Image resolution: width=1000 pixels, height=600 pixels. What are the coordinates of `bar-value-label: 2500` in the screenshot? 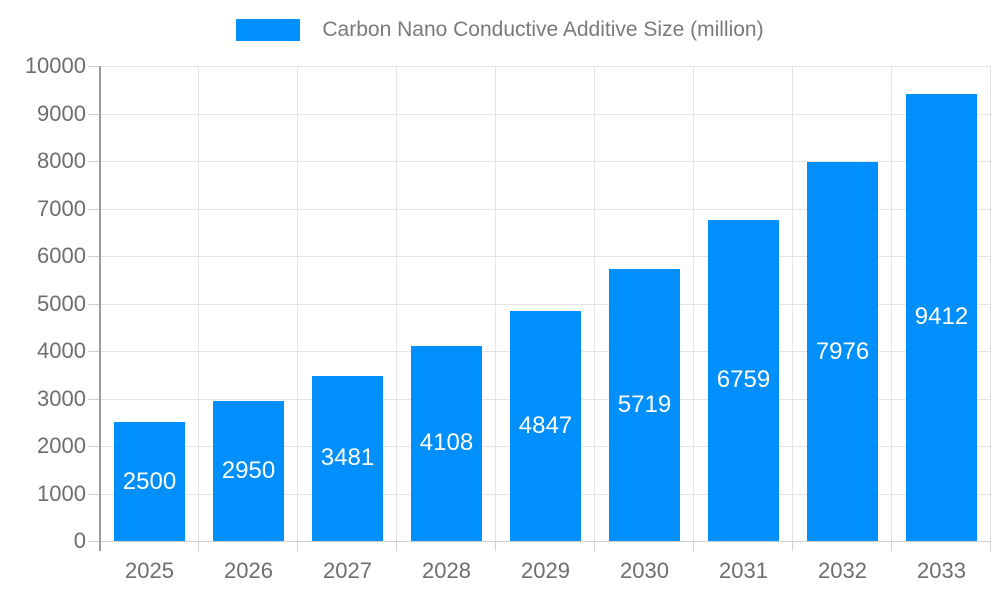 It's located at (149, 481).